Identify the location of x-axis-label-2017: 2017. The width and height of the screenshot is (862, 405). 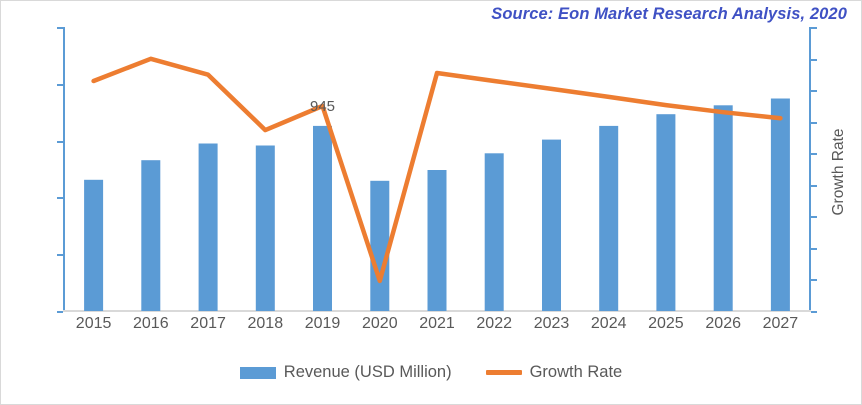
(208, 323).